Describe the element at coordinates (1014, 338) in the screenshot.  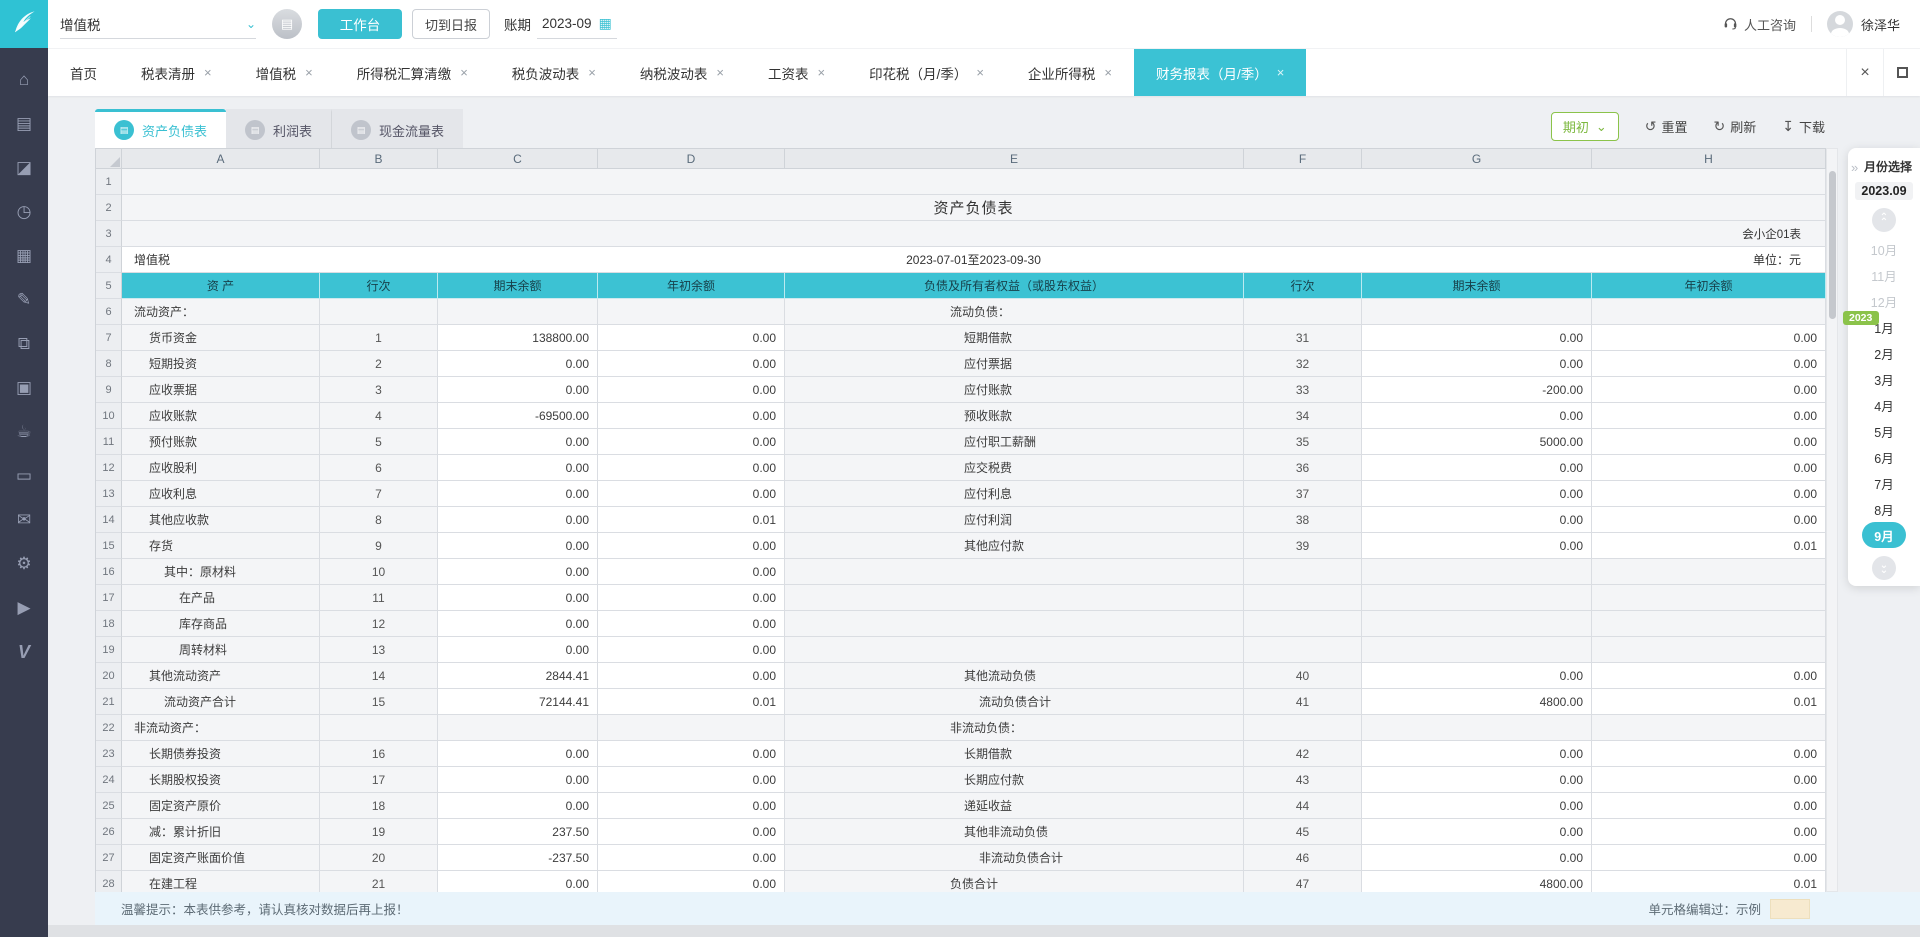
I see `cell-E7: 短期借款` at that location.